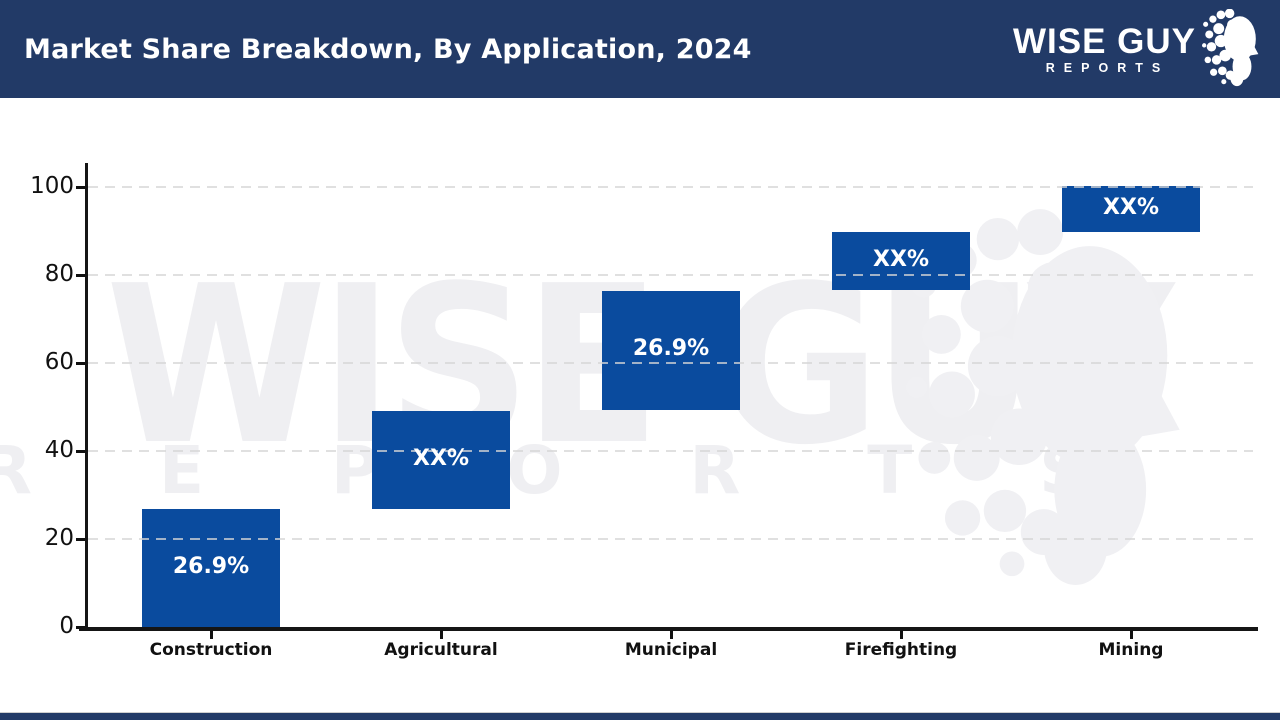 This screenshot has height=720, width=1280. I want to click on y-tick-label: 0, so click(66, 626).